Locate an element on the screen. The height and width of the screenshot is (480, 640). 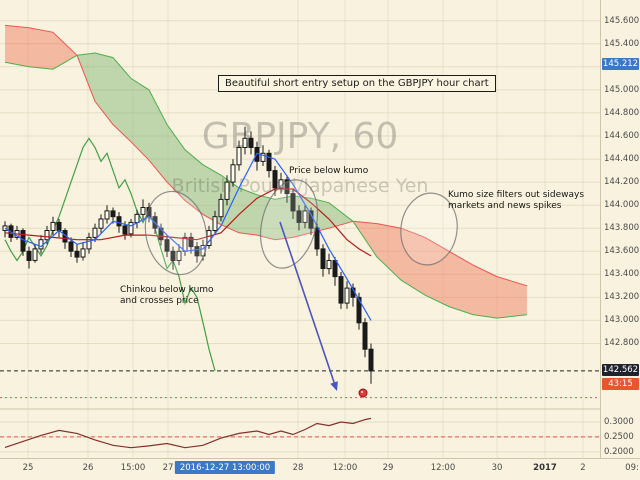
annotation-text: Price below kumo is located at coordinates (329, 171).